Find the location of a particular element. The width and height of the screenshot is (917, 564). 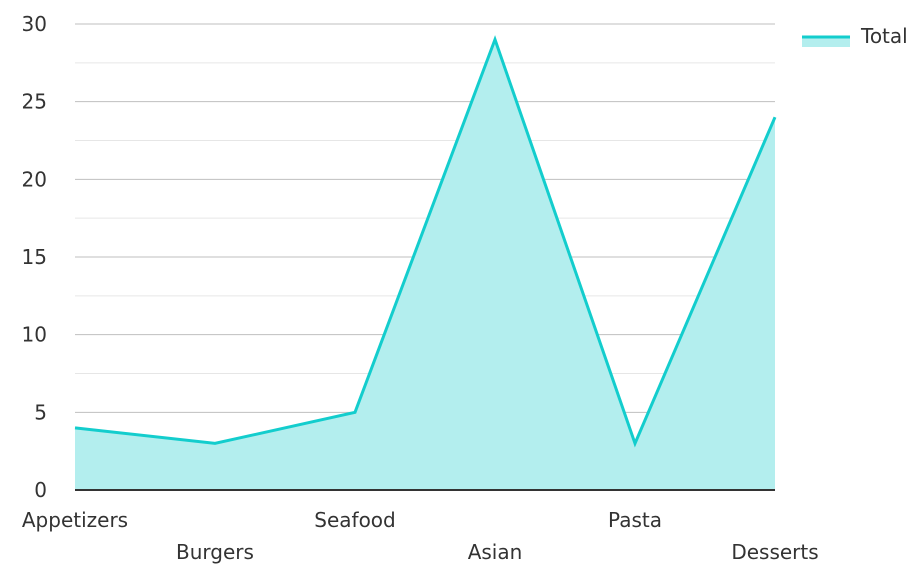

x-tick-label: Pasta is located at coordinates (635, 520).